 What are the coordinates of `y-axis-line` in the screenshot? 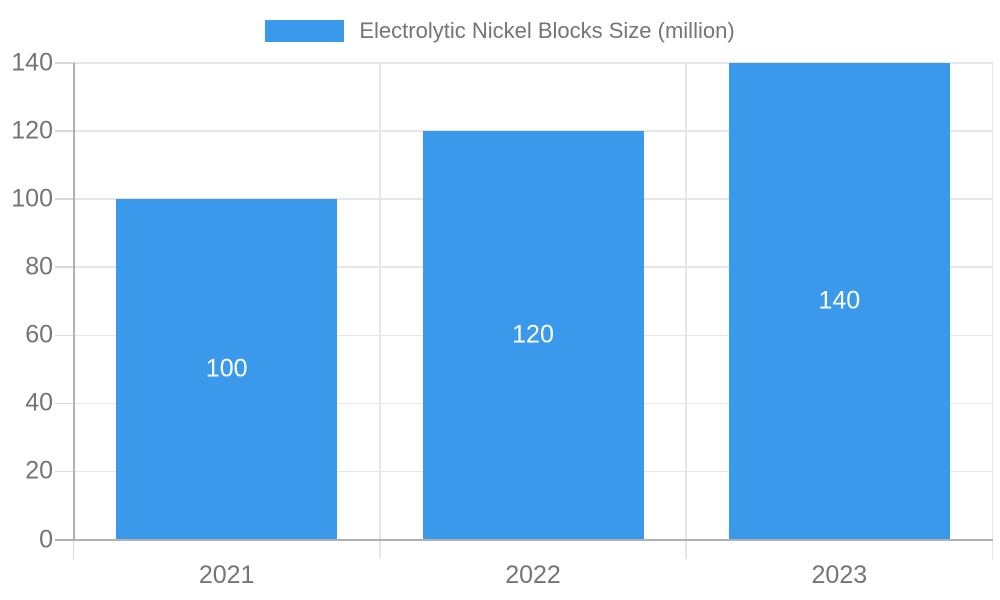 It's located at (73, 301).